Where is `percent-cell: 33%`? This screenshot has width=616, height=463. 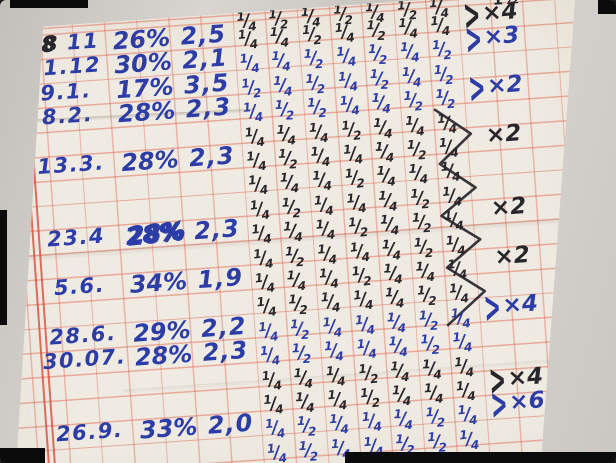 percent-cell: 33% is located at coordinates (169, 428).